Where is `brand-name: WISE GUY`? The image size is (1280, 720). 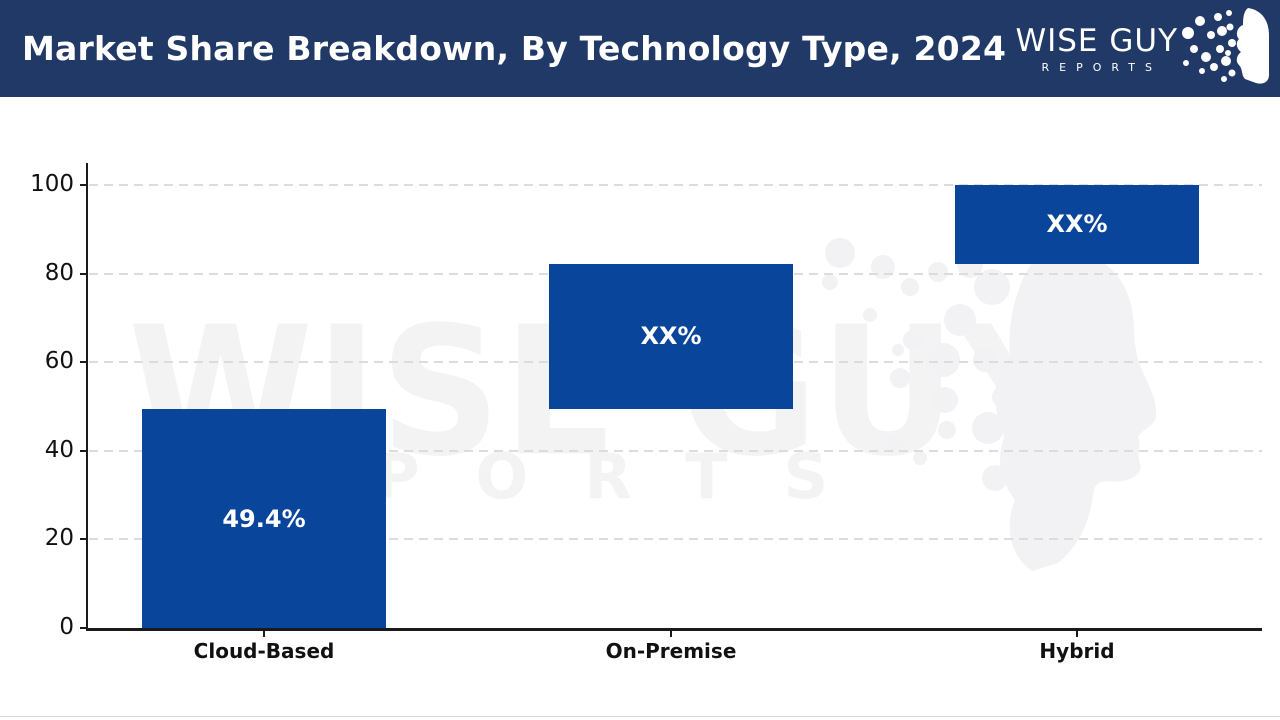
brand-name: WISE GUY is located at coordinates (1096, 41).